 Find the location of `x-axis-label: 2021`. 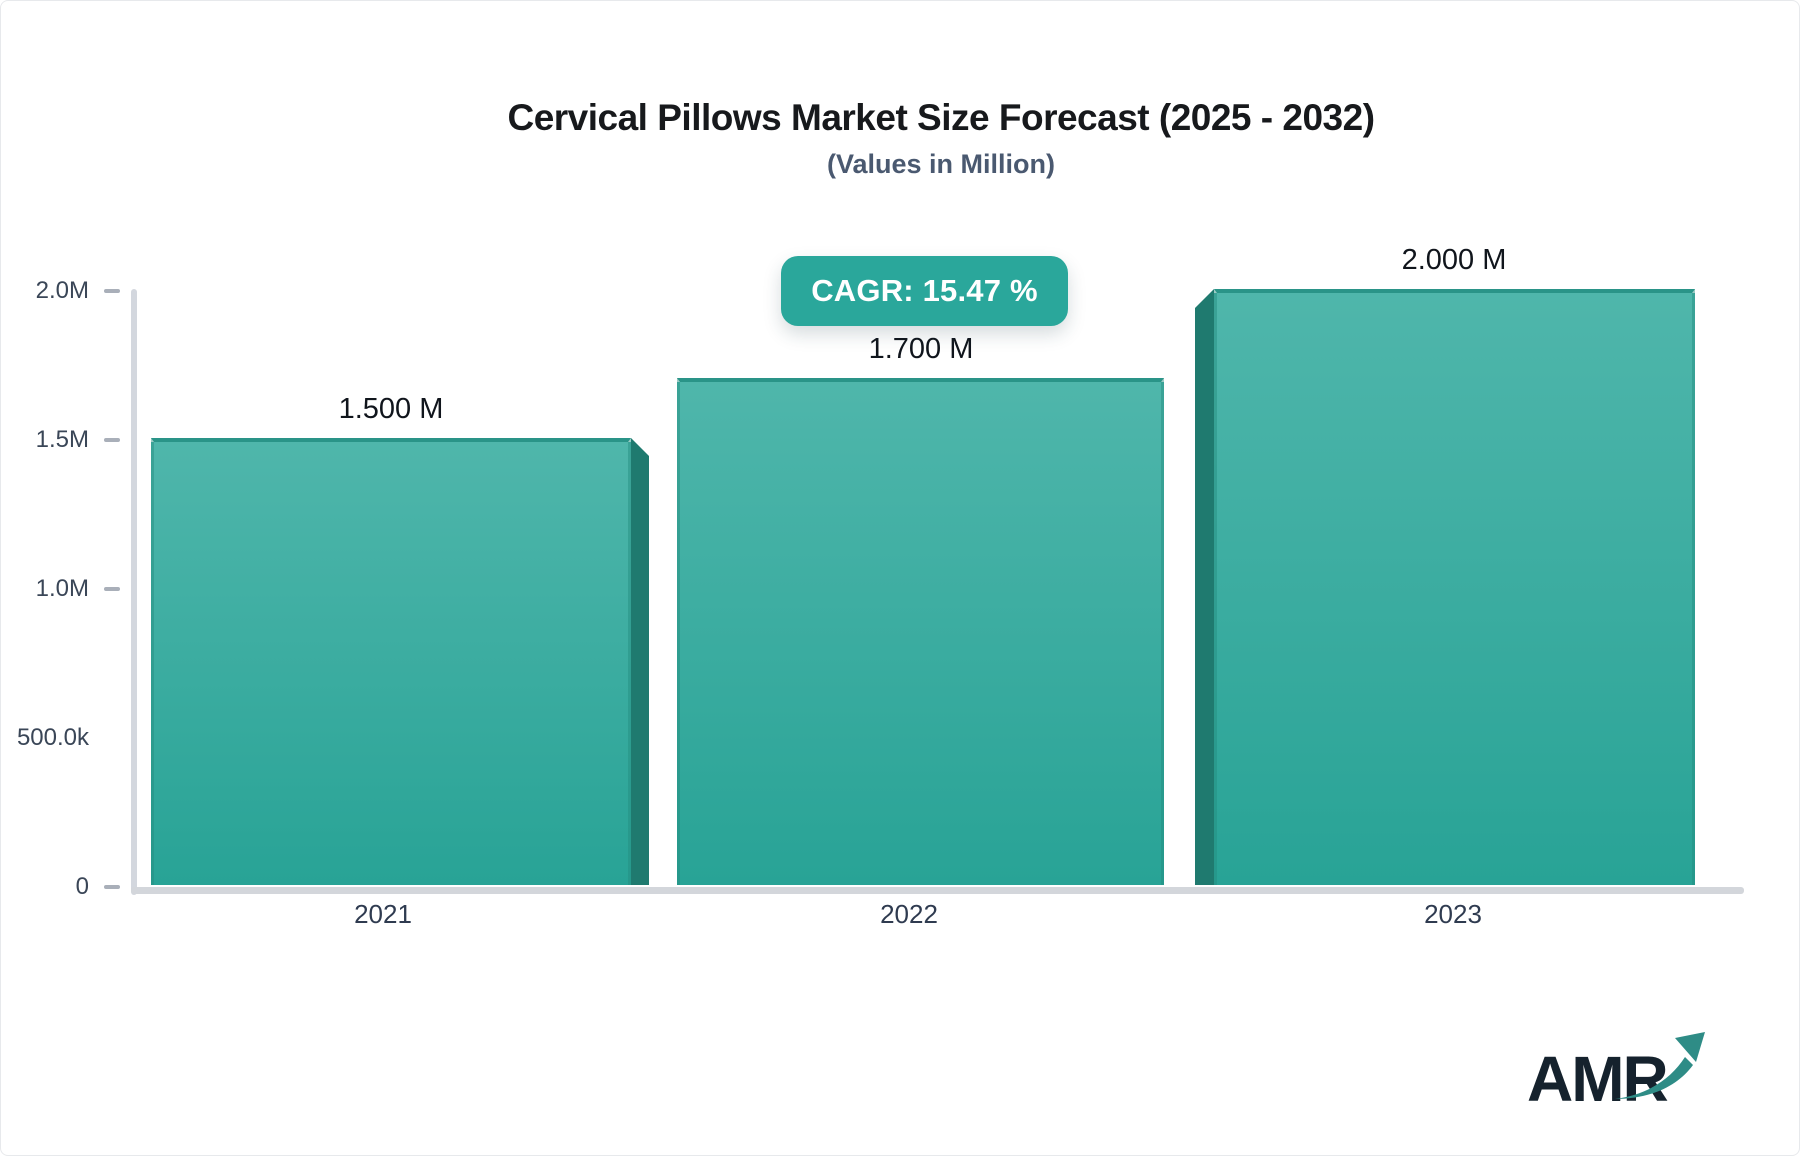

x-axis-label: 2021 is located at coordinates (383, 914).